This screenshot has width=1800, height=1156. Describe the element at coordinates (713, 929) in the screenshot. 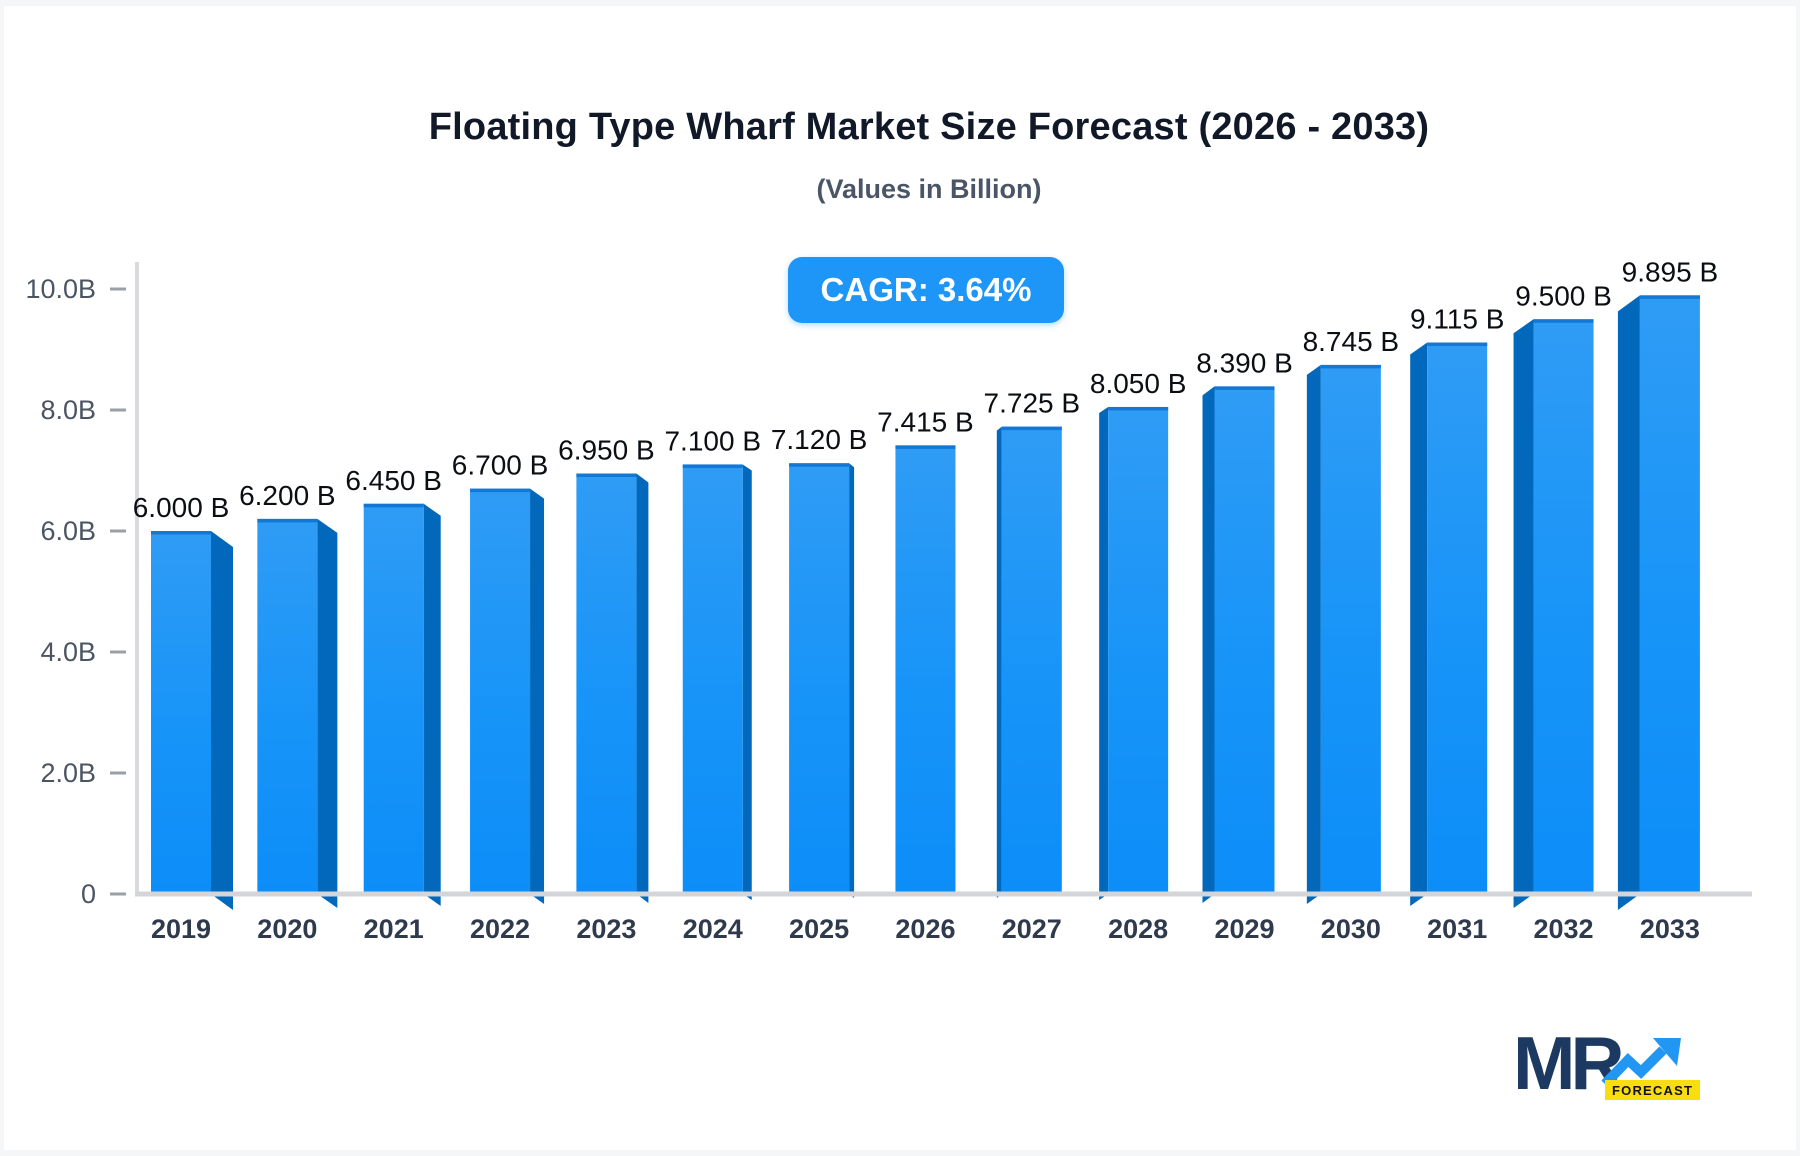

I see `x-axis-label: 2024` at that location.